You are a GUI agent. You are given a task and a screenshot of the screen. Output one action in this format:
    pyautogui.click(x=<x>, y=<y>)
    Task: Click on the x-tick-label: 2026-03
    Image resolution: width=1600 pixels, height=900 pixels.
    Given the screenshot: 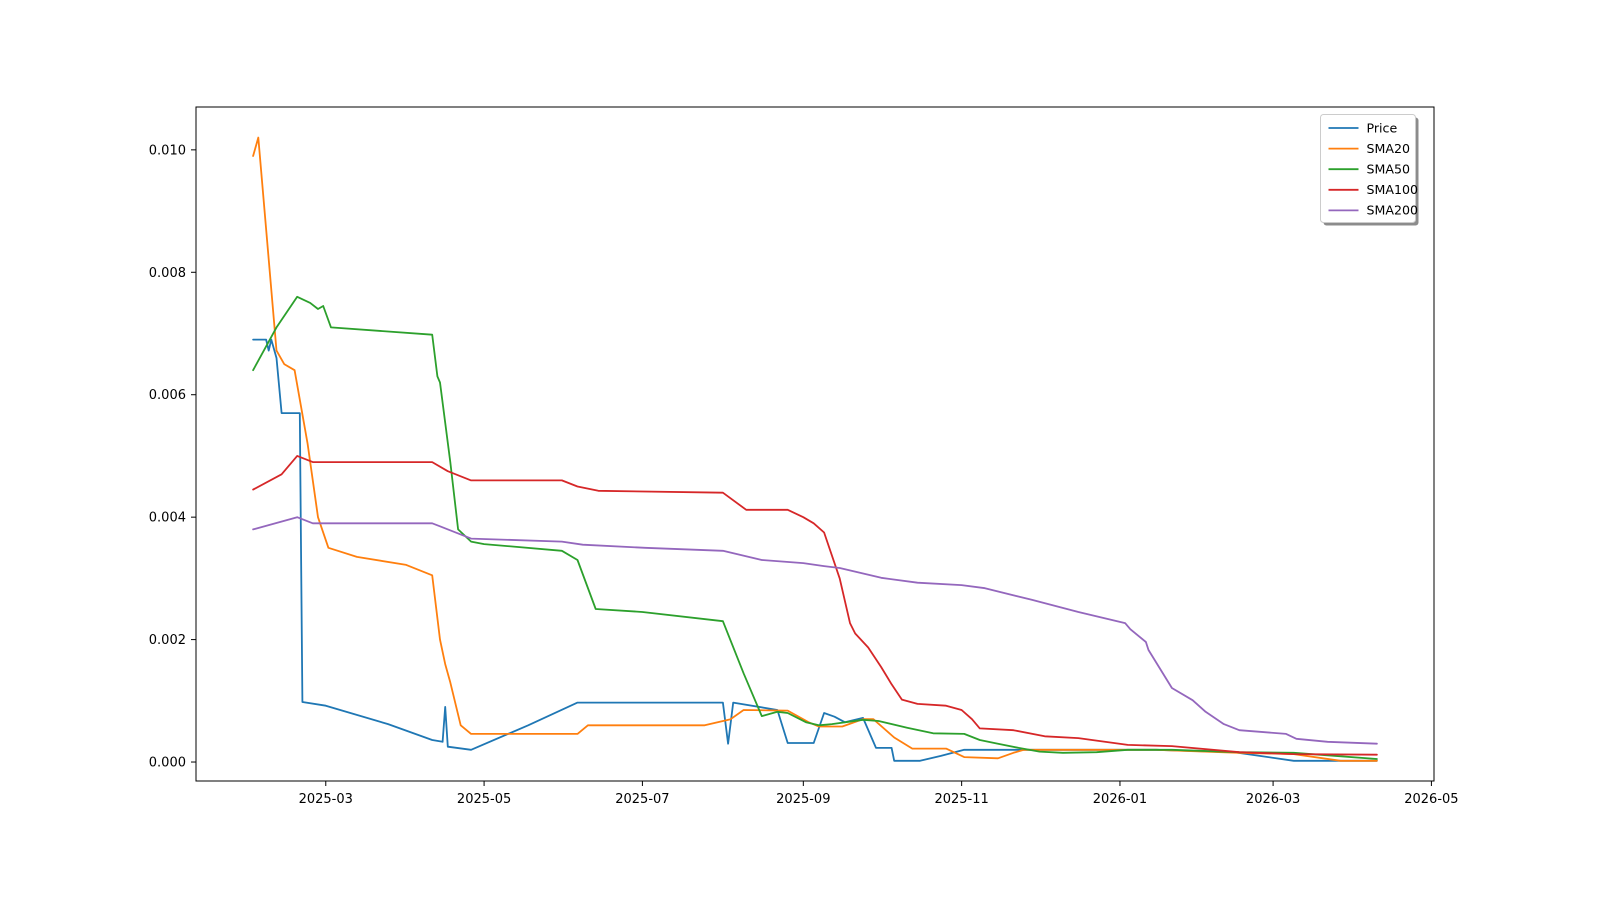 What is the action you would take?
    pyautogui.click(x=1273, y=799)
    